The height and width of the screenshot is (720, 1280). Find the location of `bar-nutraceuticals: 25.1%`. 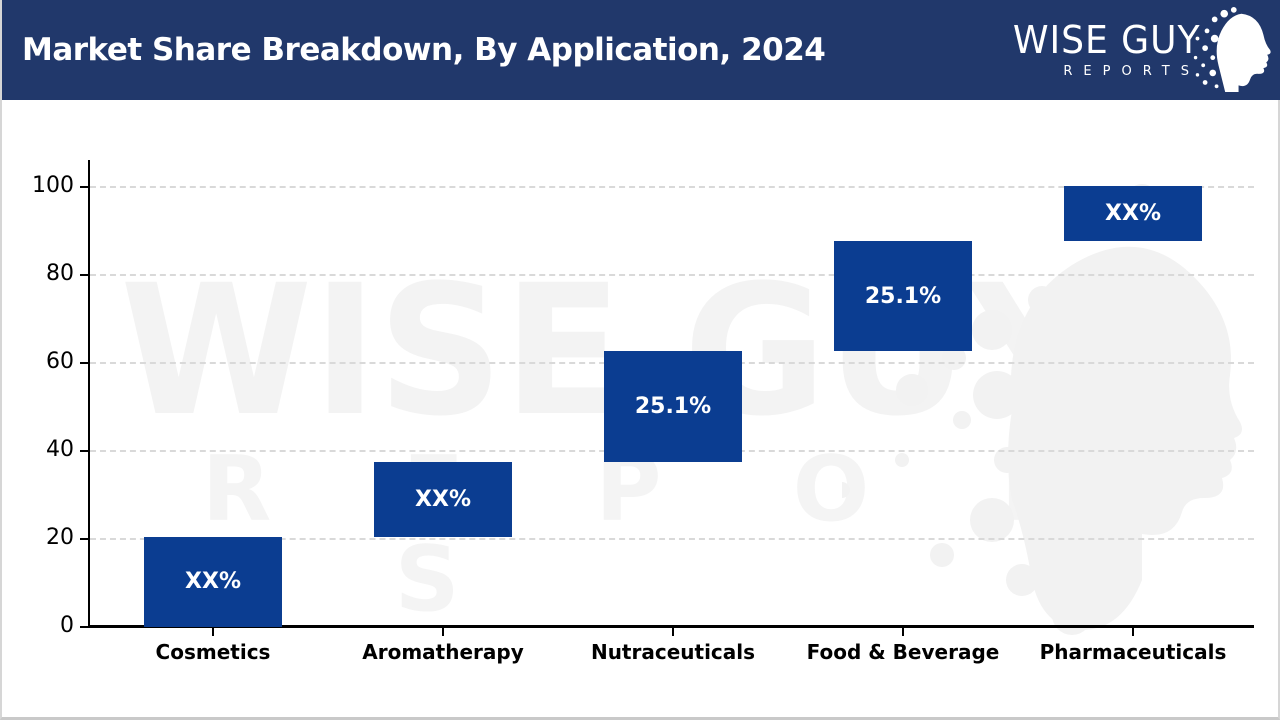

bar-nutraceuticals: 25.1% is located at coordinates (673, 406).